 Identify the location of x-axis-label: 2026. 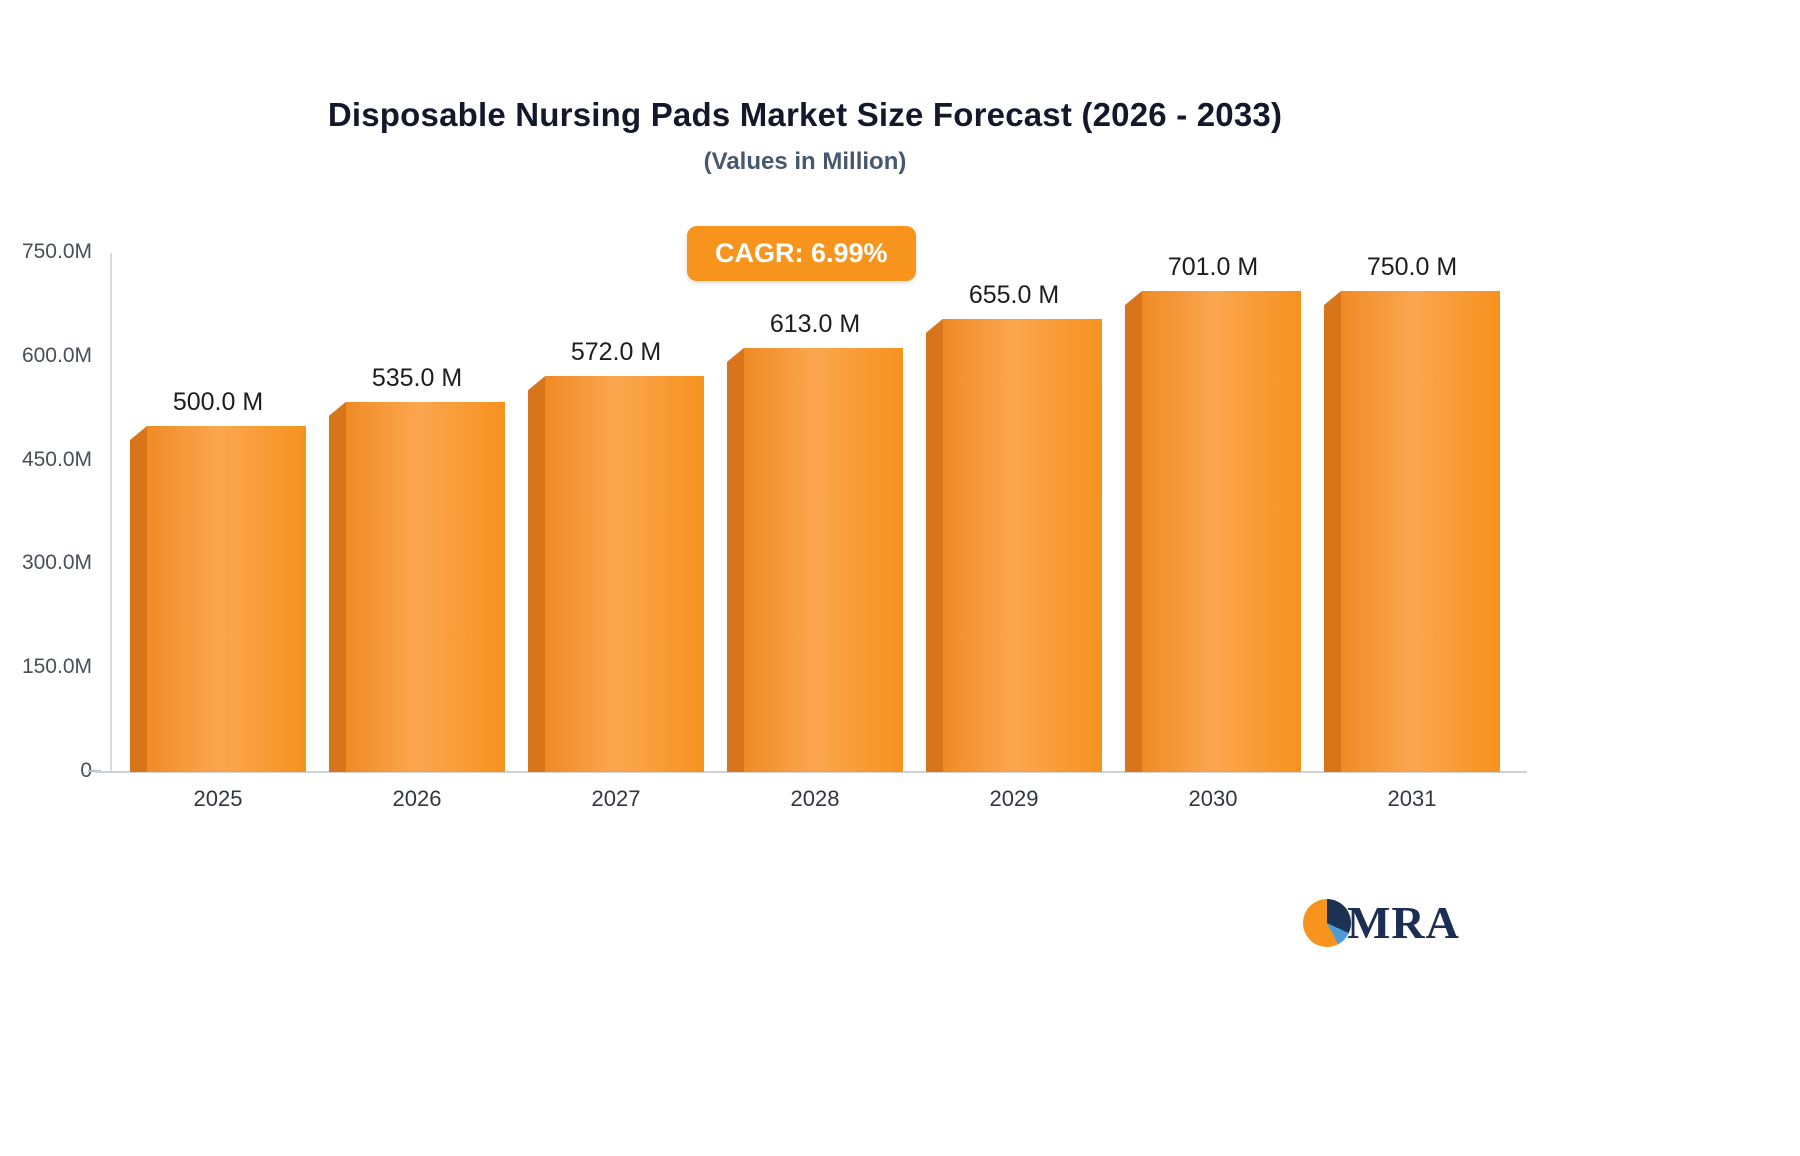
(417, 798).